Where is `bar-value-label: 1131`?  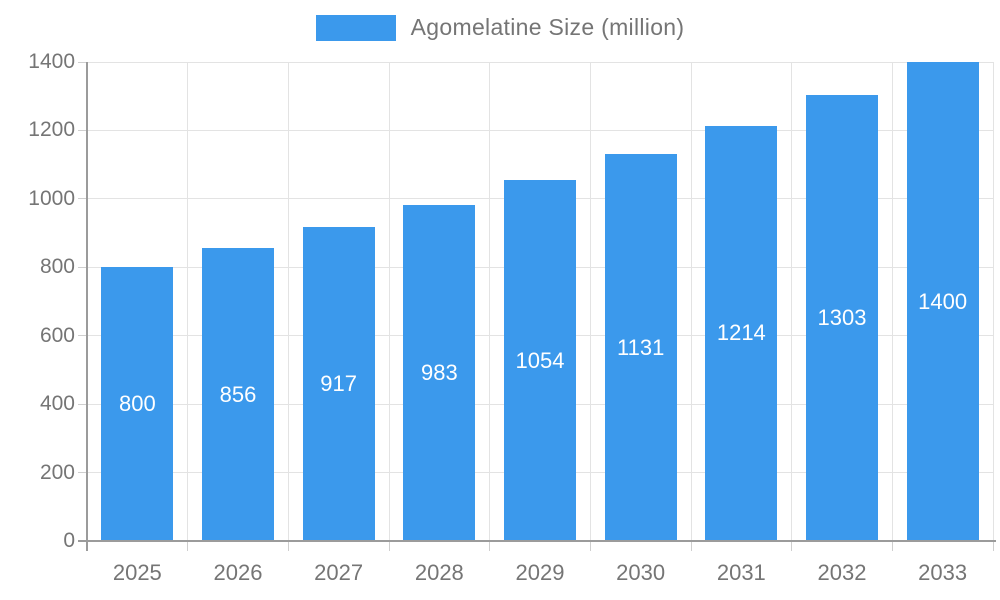 bar-value-label: 1131 is located at coordinates (641, 347).